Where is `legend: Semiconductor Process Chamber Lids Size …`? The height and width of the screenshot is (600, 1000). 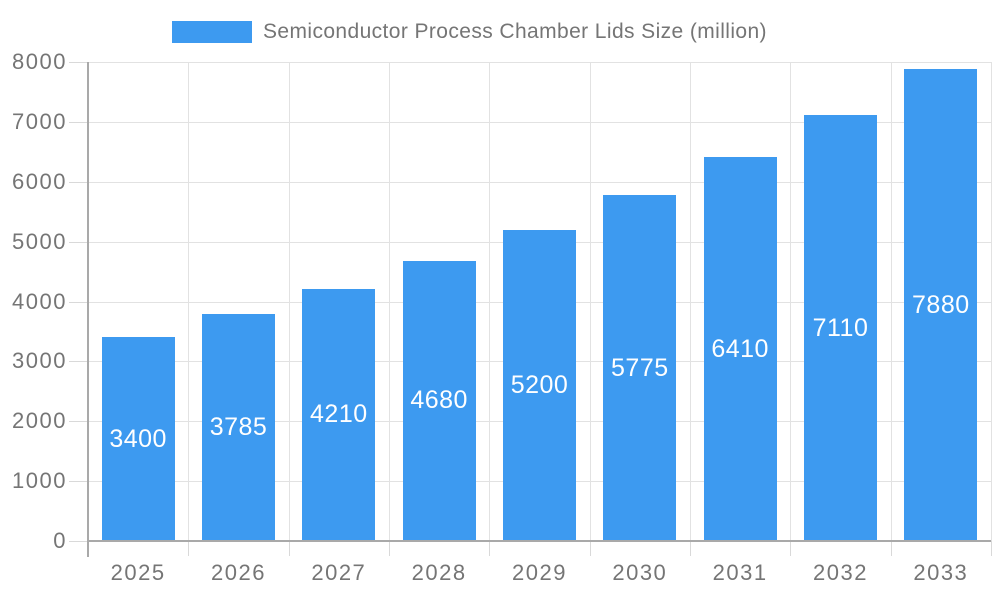
legend: Semiconductor Process Chamber Lids Size … is located at coordinates (469, 32).